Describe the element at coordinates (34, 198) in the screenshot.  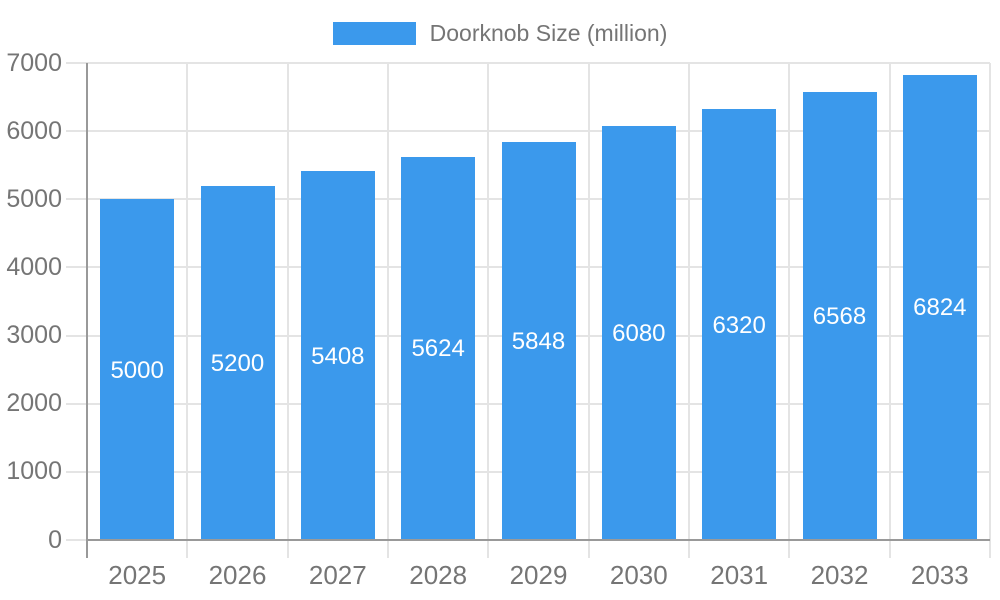
I see `y-axis-tick-label: 5000` at that location.